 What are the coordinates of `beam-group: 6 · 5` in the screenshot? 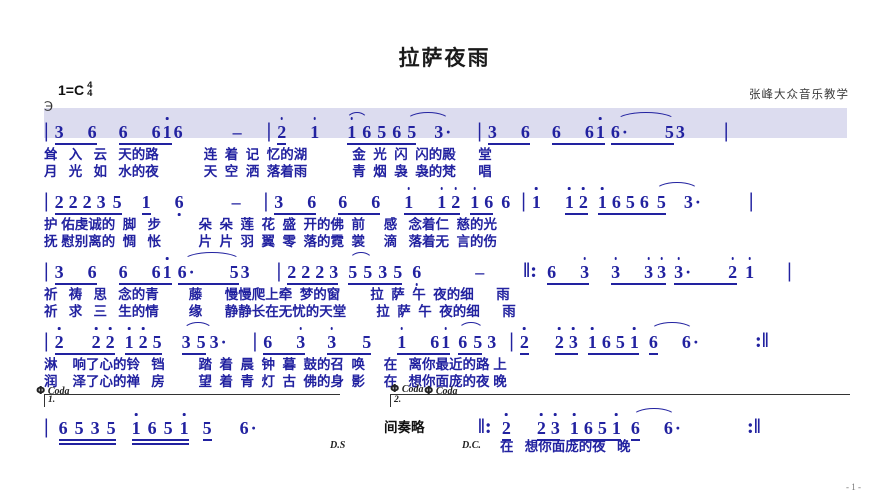 It's located at (643, 128).